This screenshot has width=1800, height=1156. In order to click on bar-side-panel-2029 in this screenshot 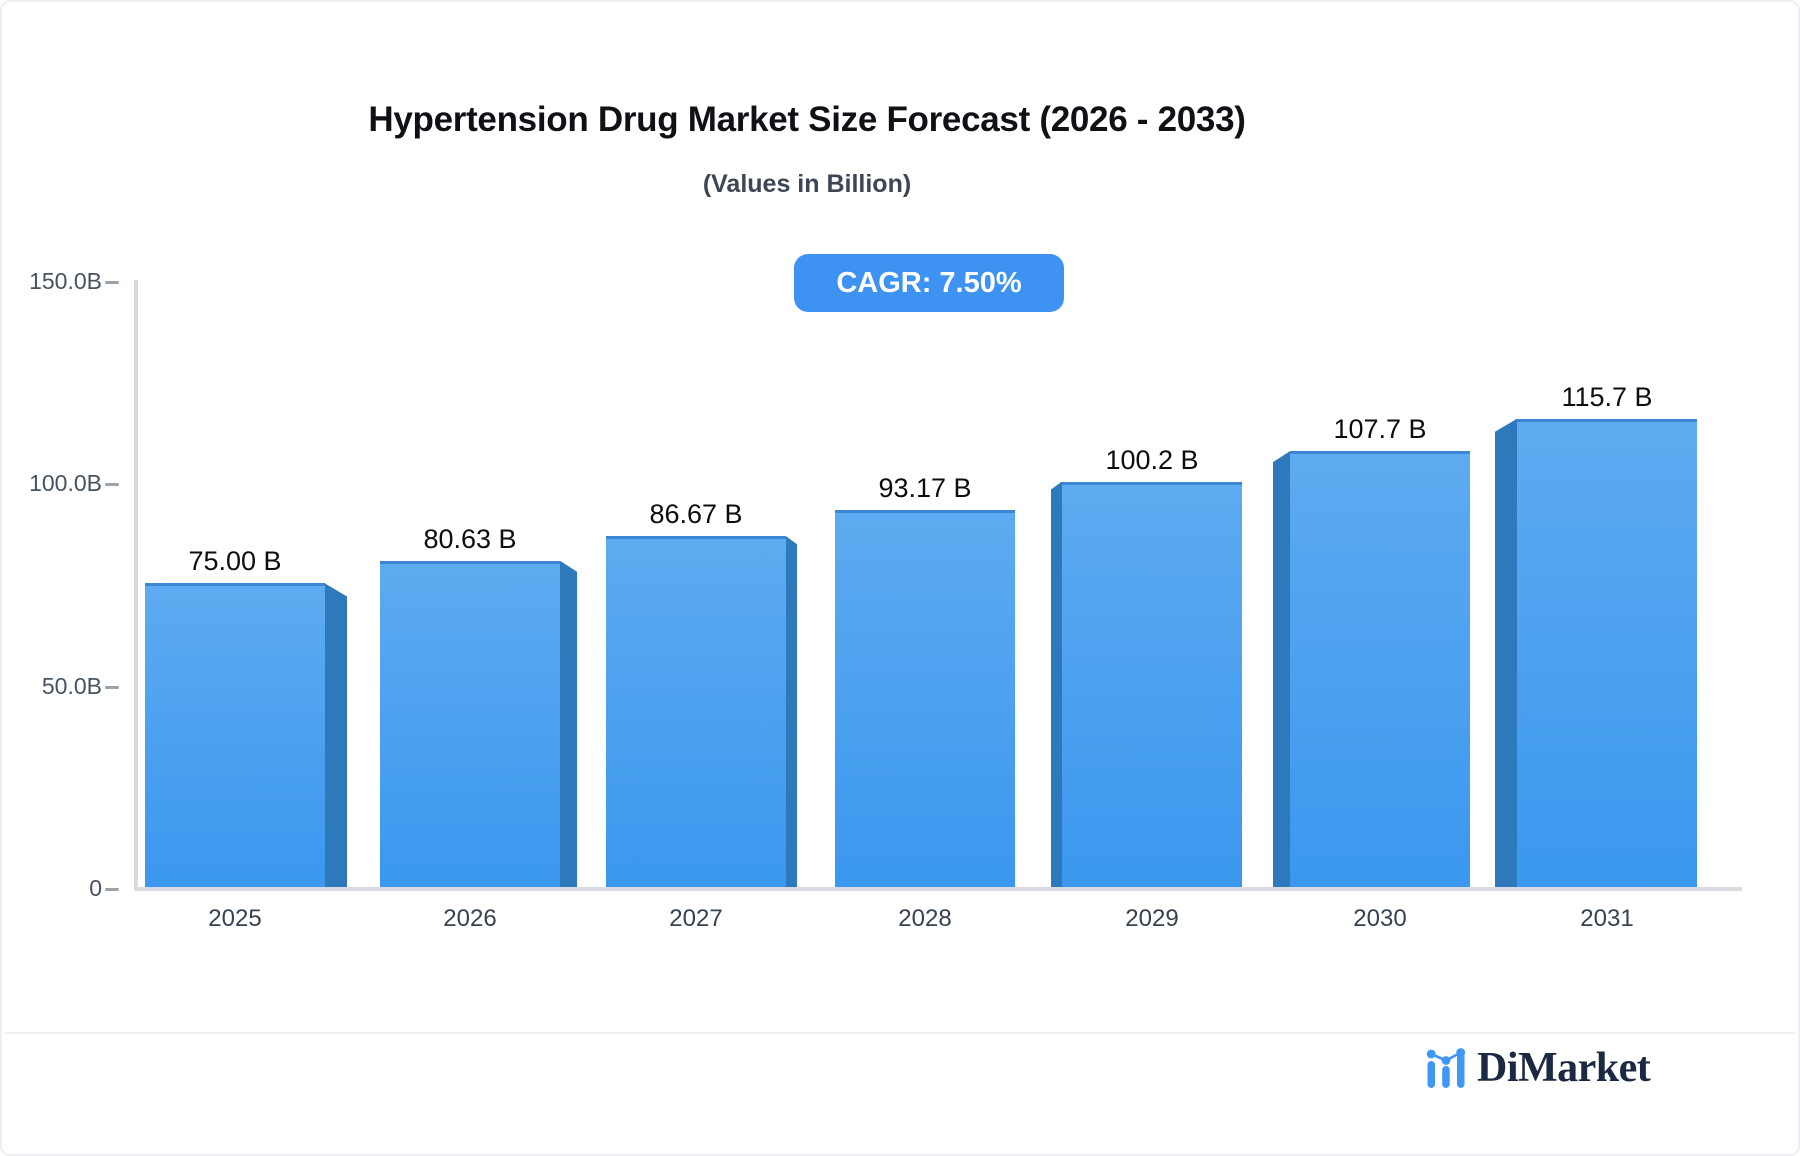, I will do `click(1056, 684)`.